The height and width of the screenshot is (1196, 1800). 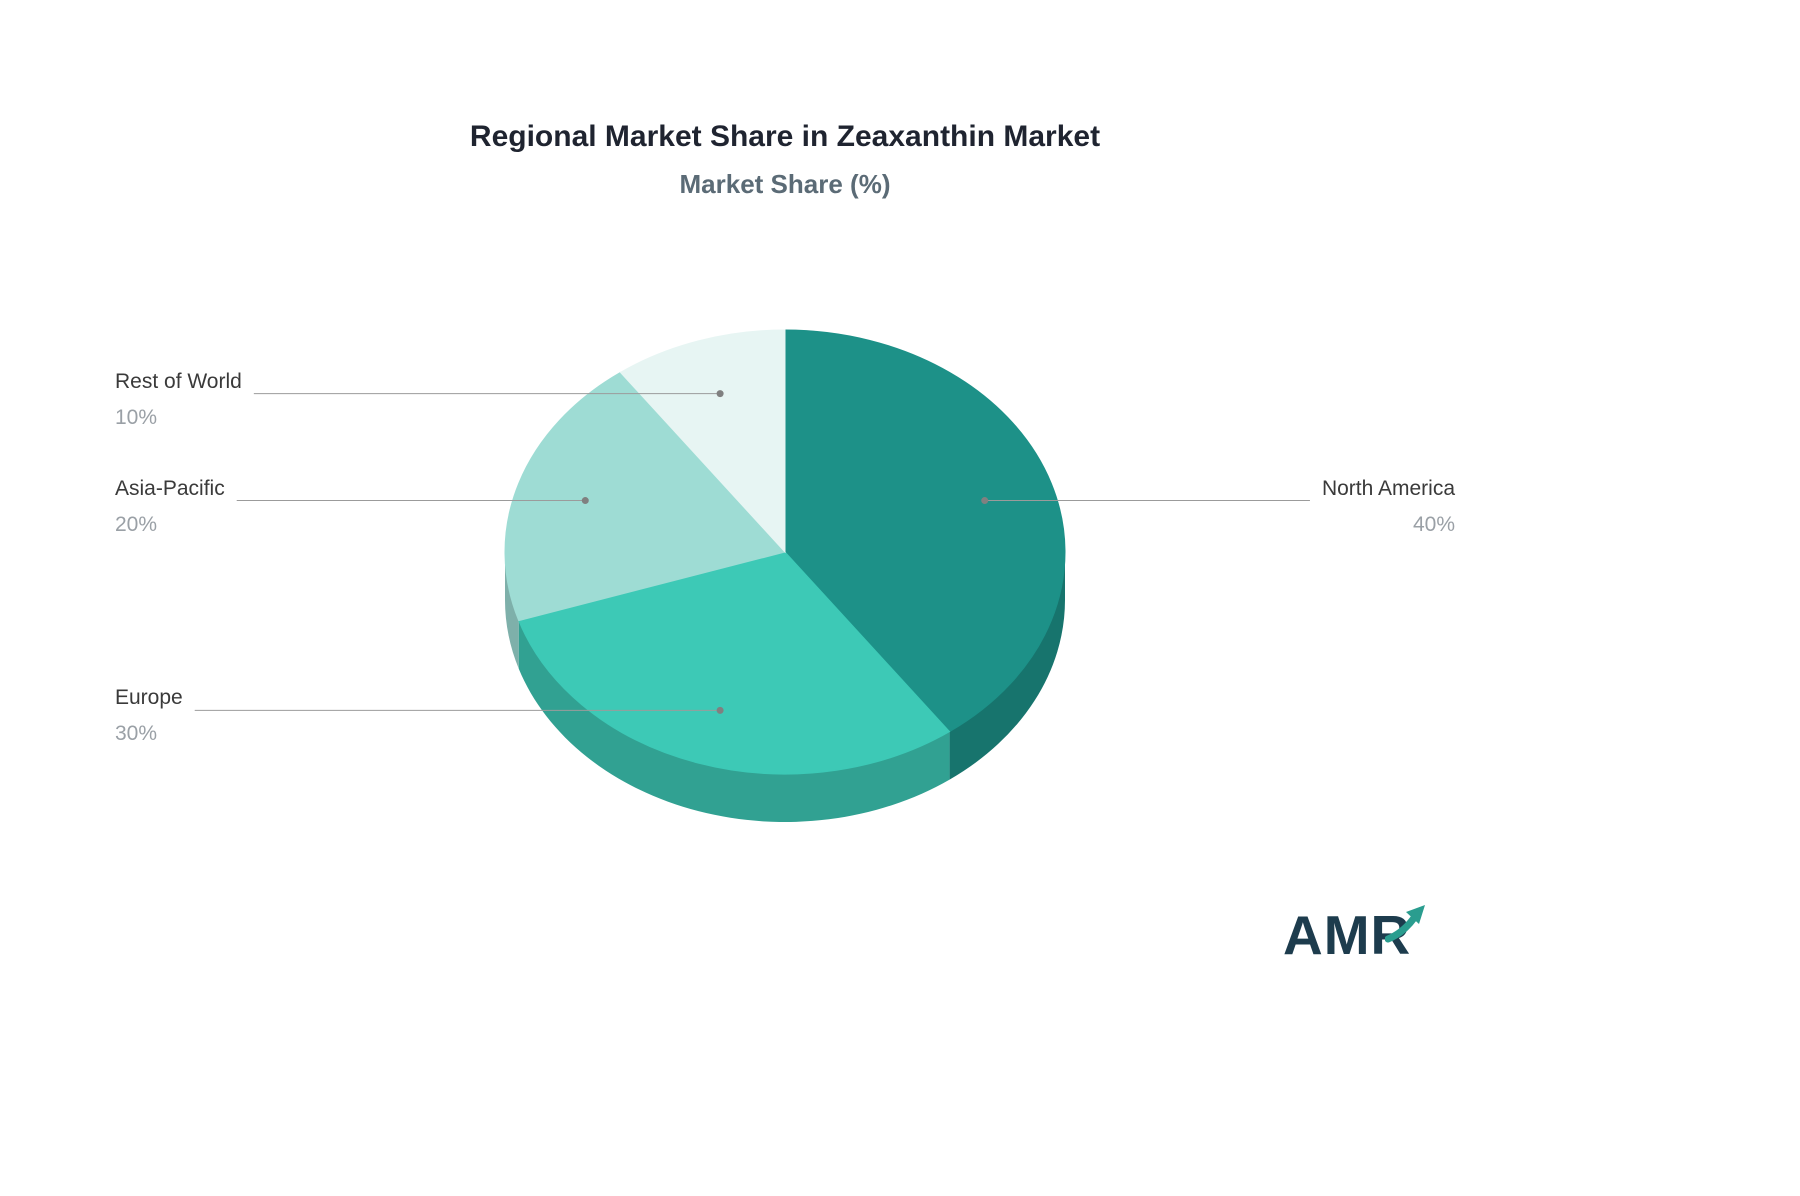 I want to click on pie-slice-europe, so click(x=734, y=663).